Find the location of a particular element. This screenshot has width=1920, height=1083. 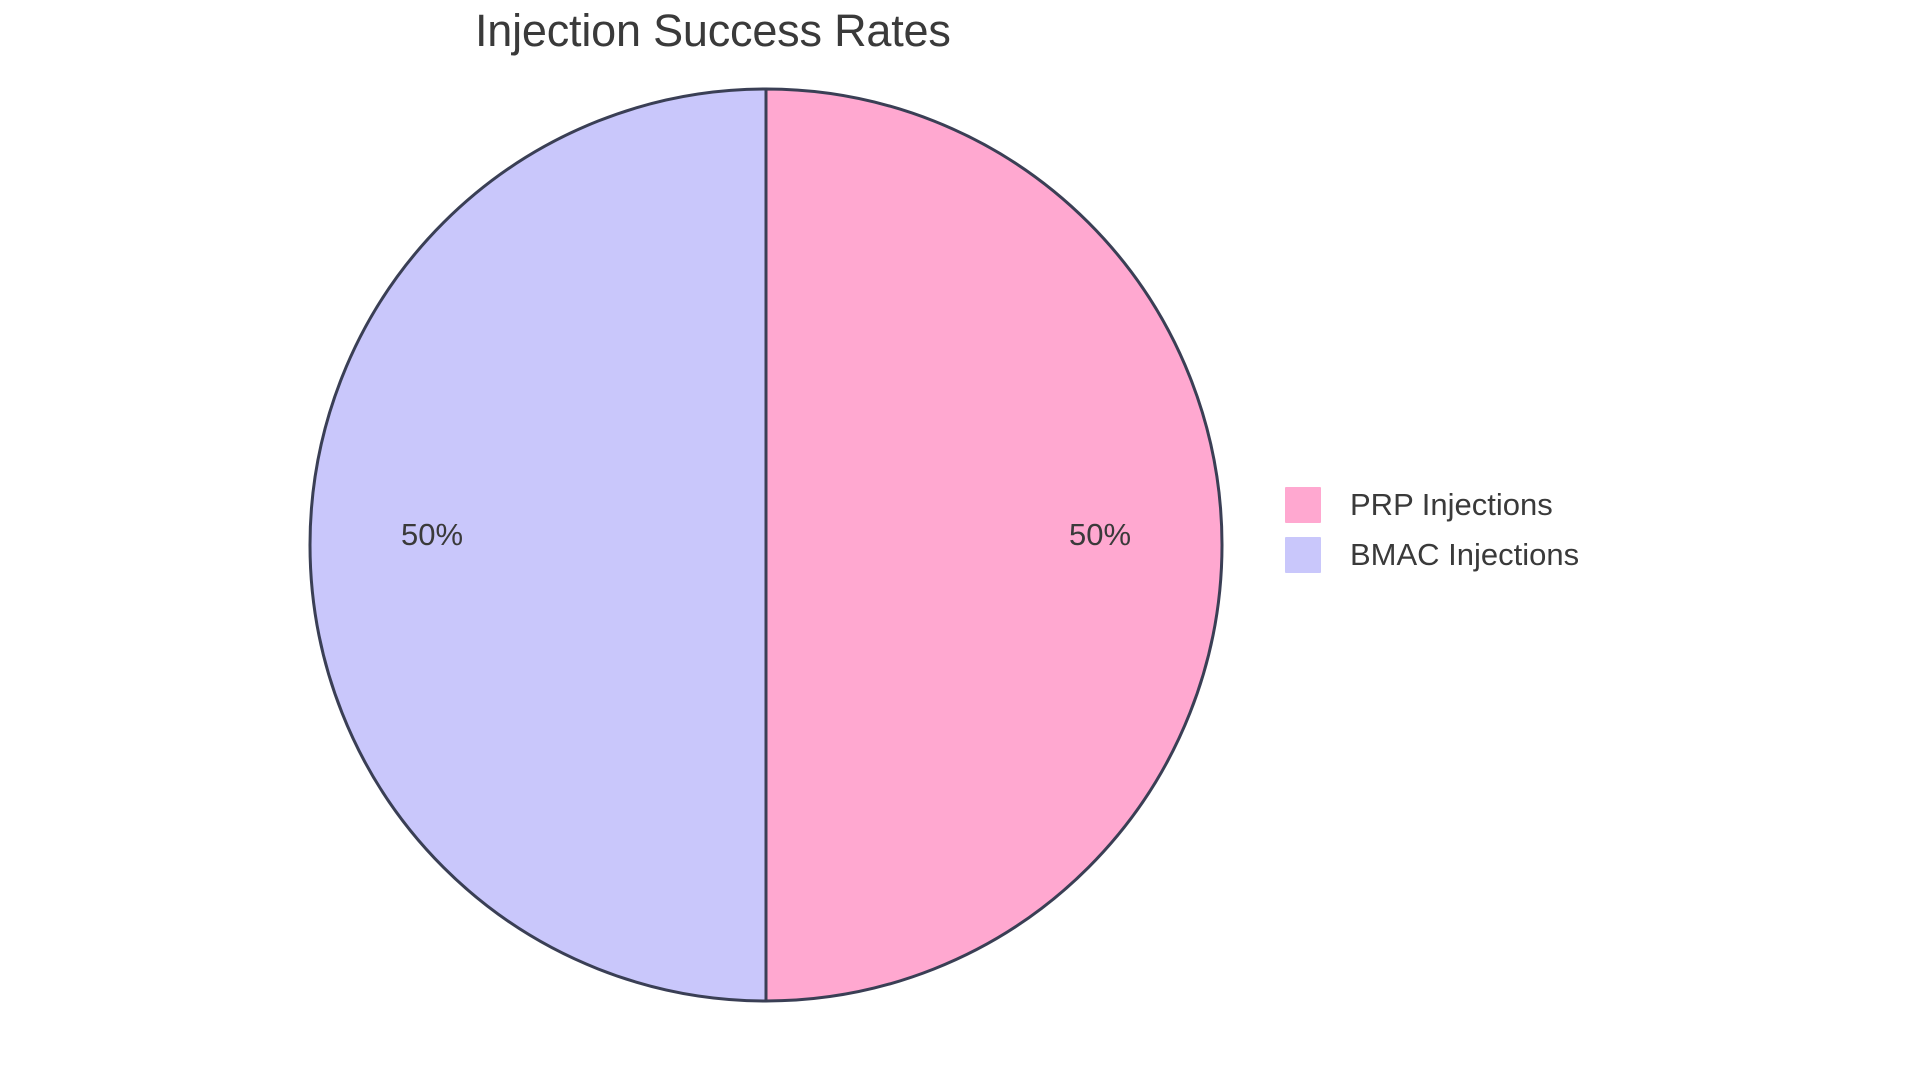

legend-swatch-icon-prp-injections is located at coordinates (1303, 505).